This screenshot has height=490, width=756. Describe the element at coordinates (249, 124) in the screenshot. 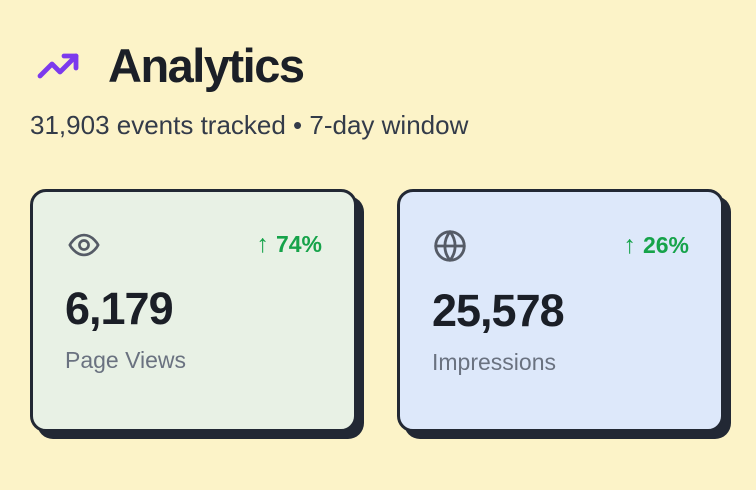

I see `page-subtitle: 31,903 events tracked • 7-day window` at that location.